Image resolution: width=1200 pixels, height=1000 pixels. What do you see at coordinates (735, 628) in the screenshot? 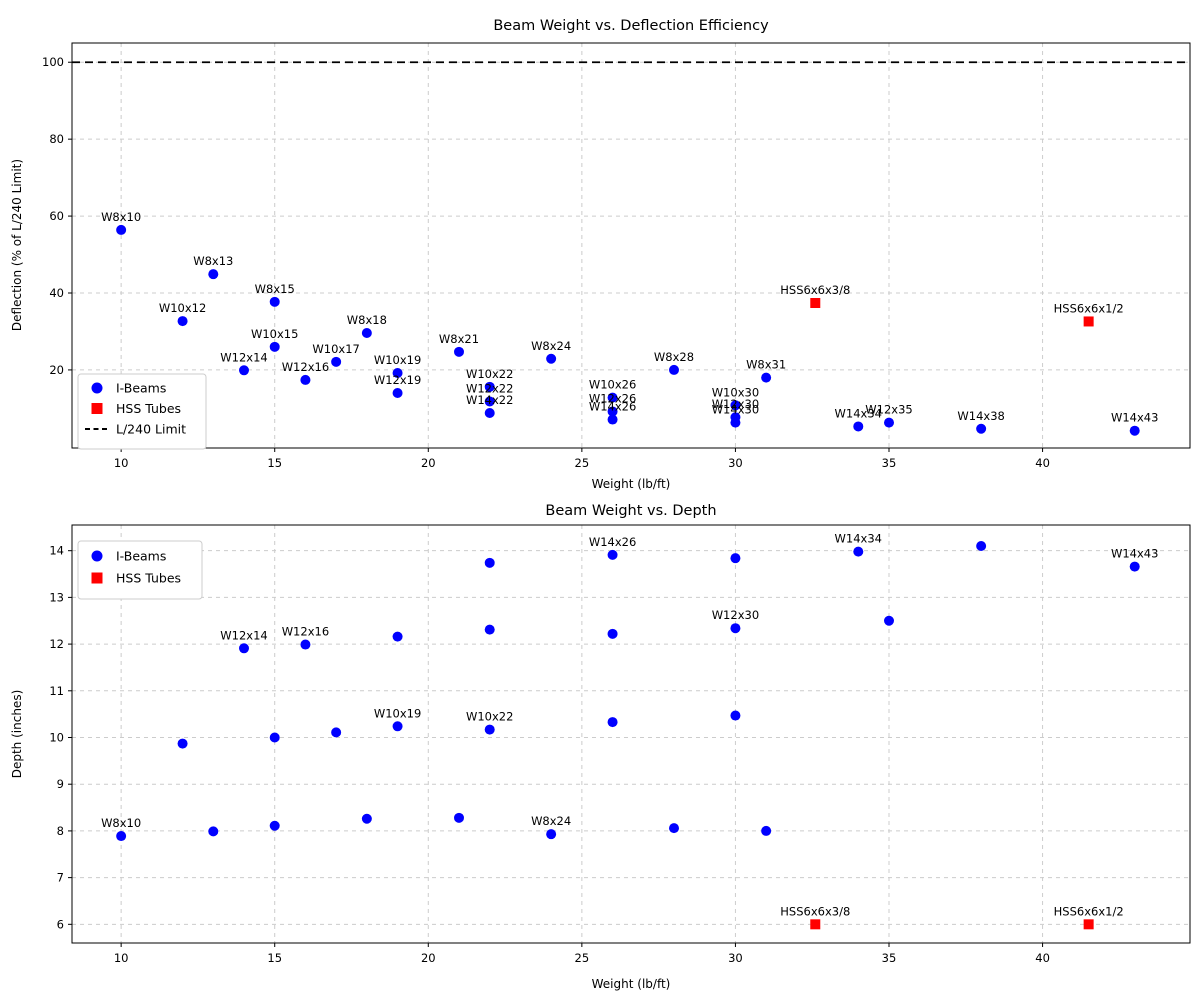
I see `data-point-W12x30` at bounding box center [735, 628].